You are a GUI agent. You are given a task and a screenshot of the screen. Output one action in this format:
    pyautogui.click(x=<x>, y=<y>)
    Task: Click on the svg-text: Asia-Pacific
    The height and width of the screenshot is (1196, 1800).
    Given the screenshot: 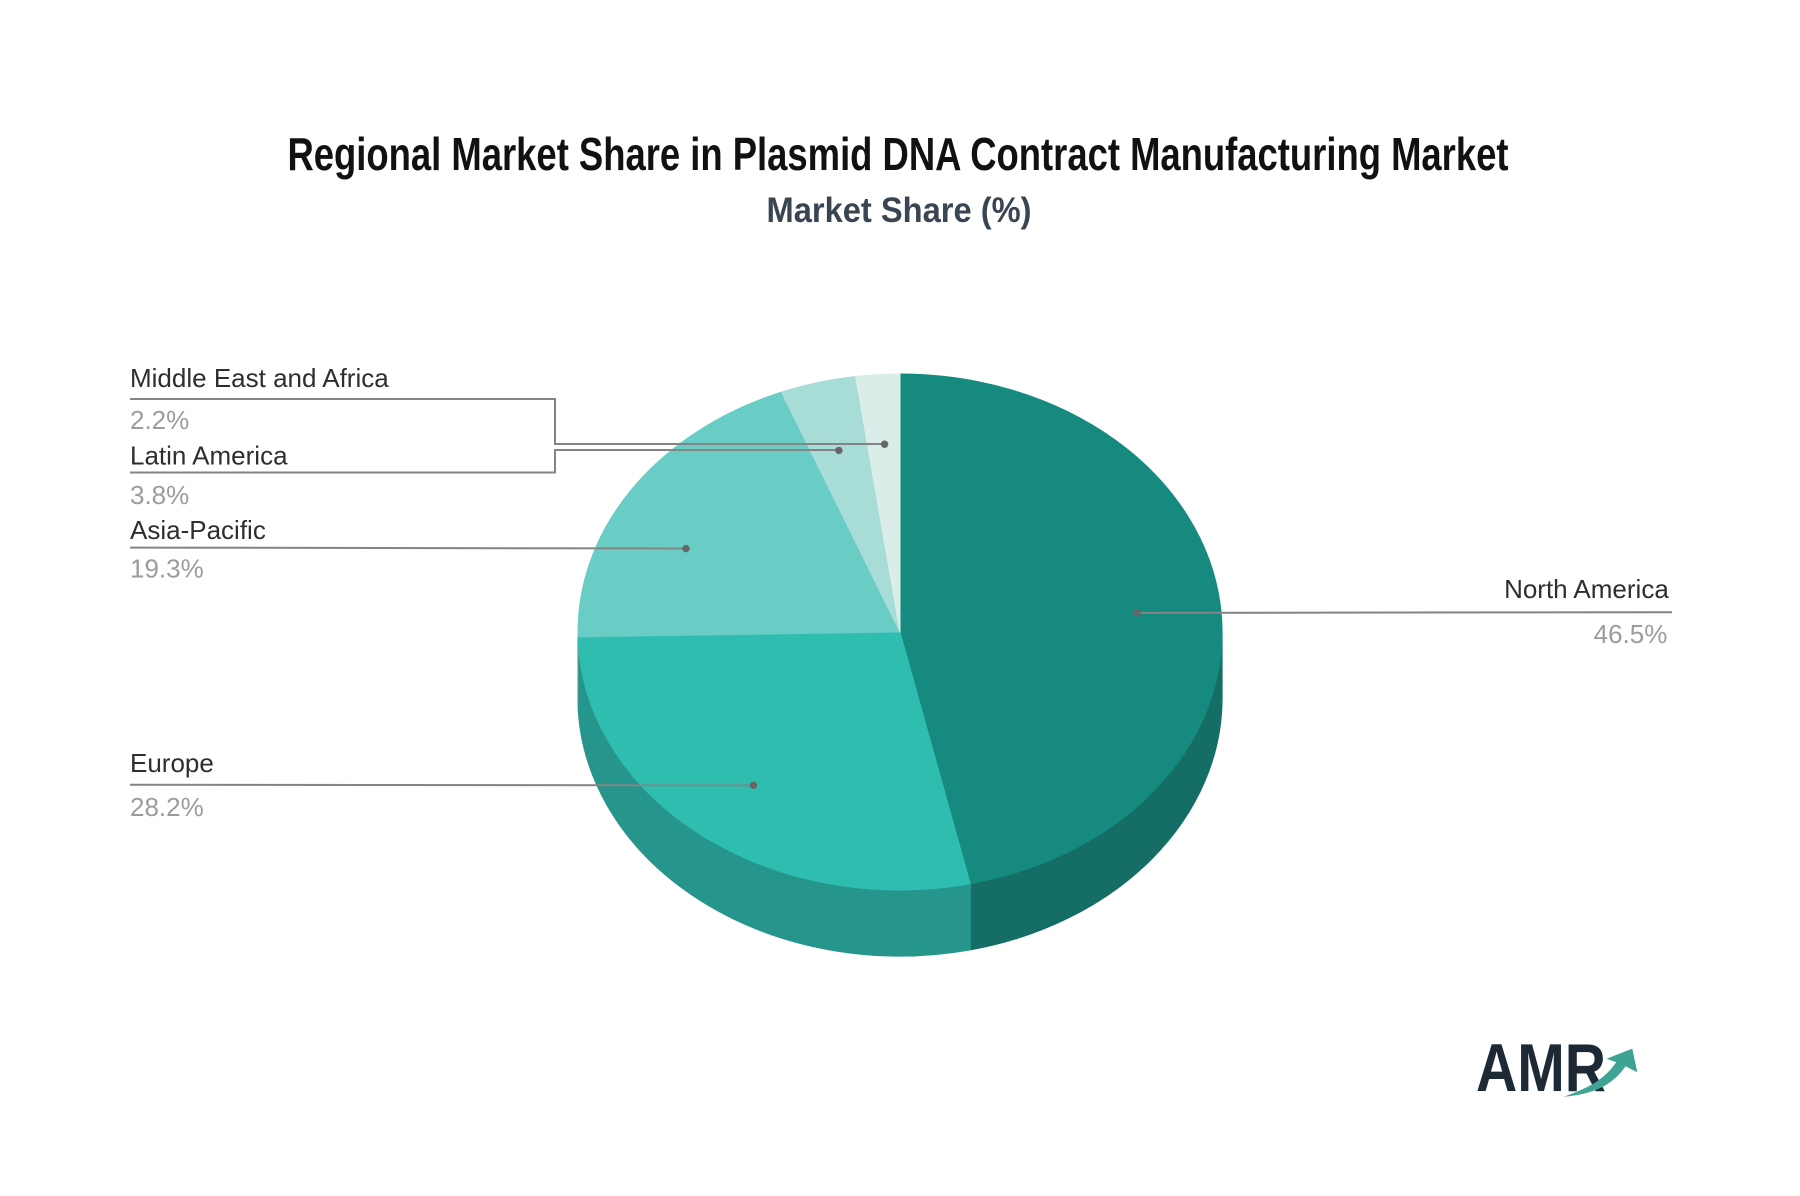 What is the action you would take?
    pyautogui.click(x=198, y=530)
    